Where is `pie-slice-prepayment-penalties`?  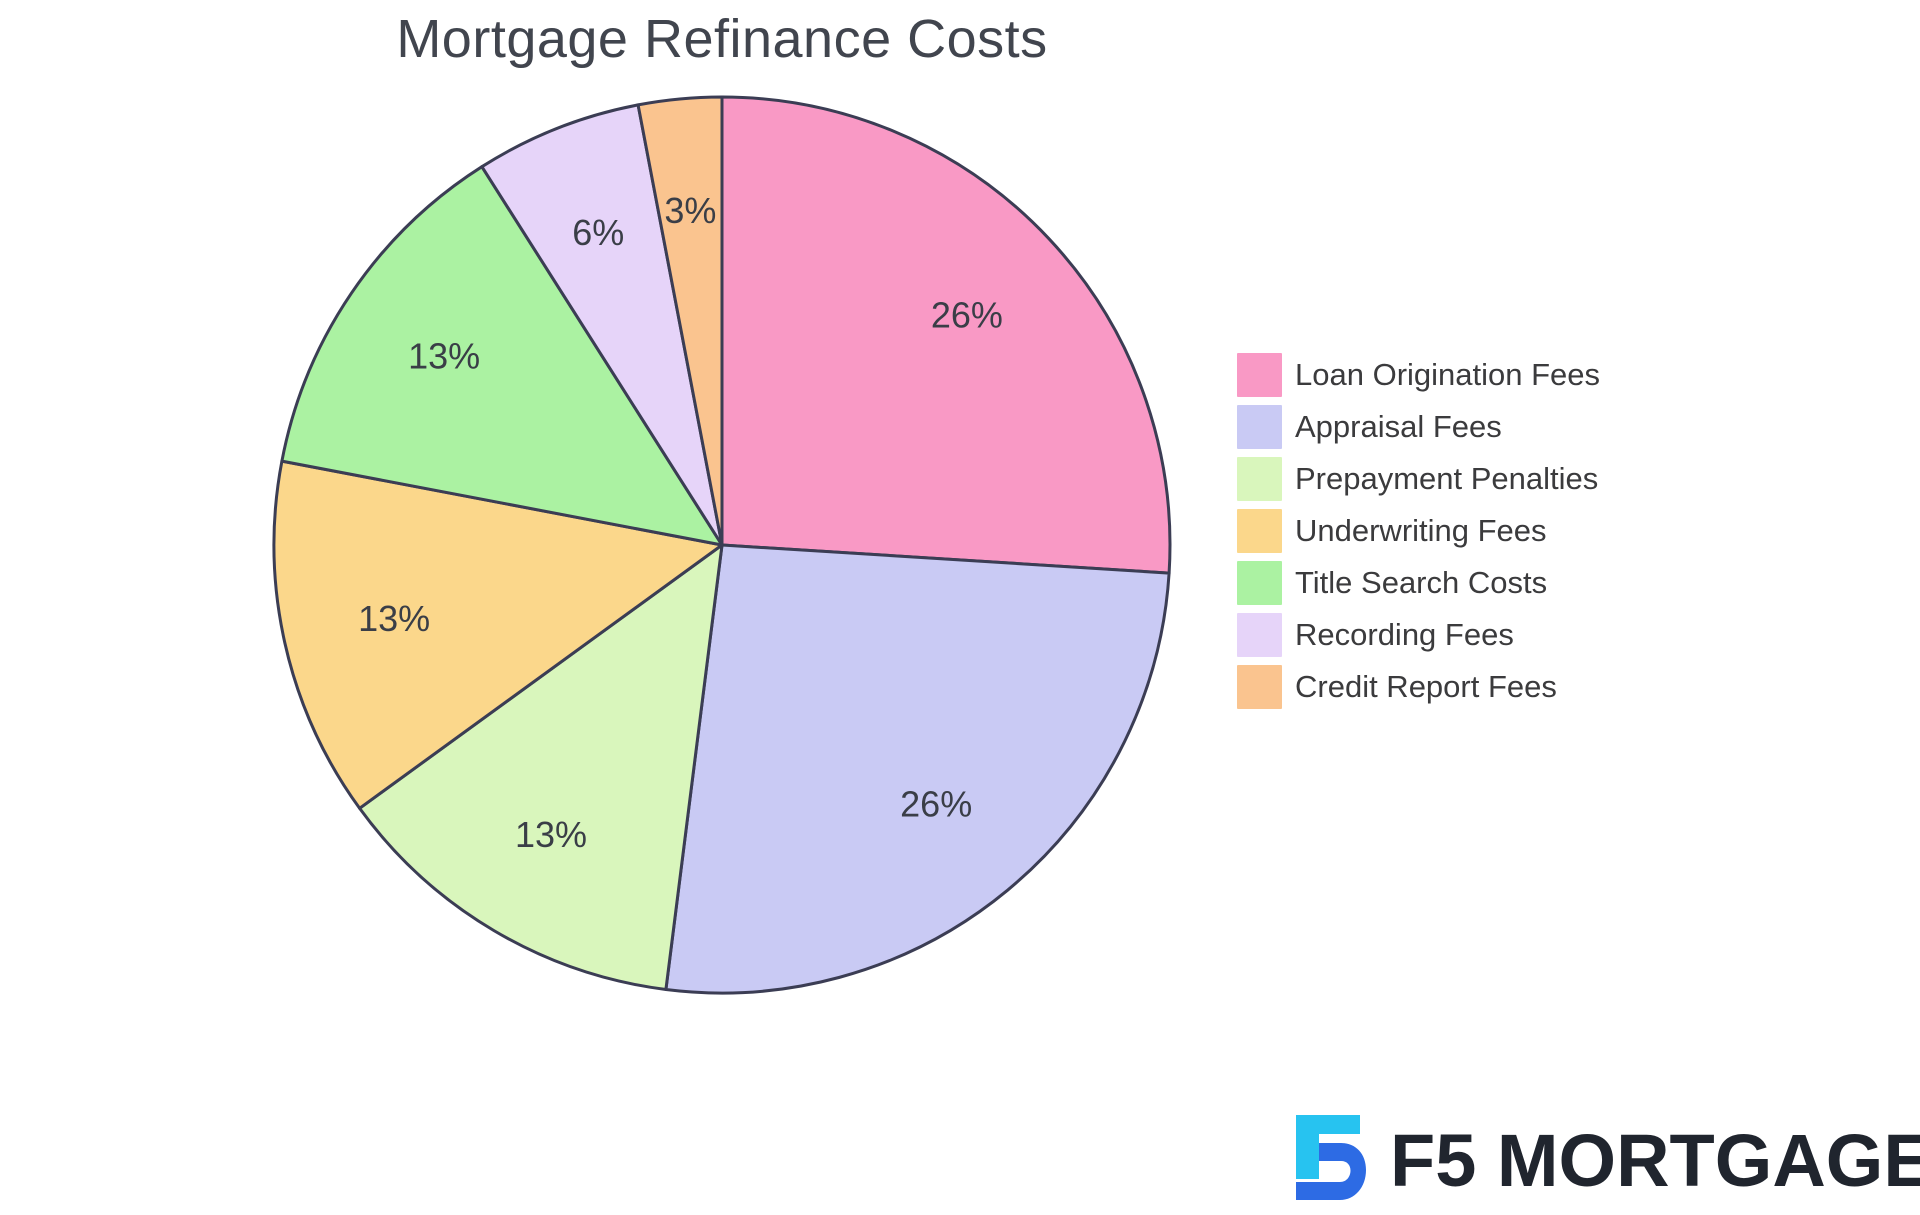
pie-slice-prepayment-penalties is located at coordinates (541, 767).